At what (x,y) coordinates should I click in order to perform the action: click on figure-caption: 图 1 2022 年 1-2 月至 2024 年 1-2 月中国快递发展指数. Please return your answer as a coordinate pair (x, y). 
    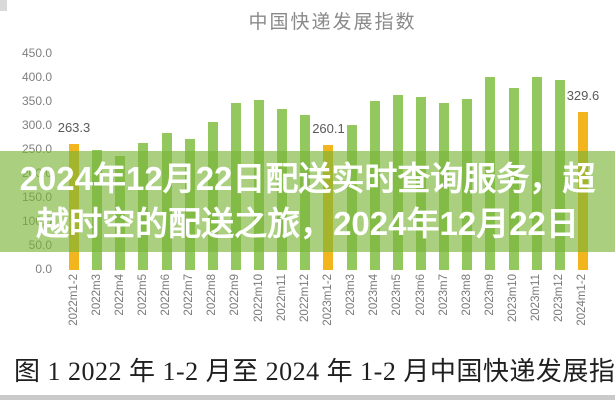
    Looking at the image, I should click on (314, 371).